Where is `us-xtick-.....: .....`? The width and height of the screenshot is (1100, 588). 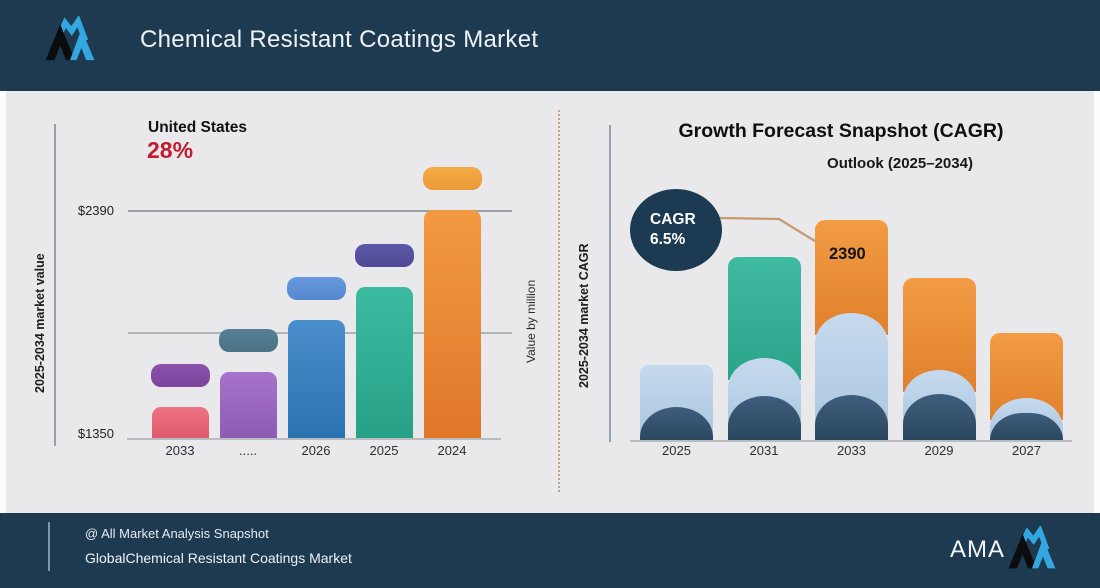
us-xtick-.....: ..... is located at coordinates (248, 450).